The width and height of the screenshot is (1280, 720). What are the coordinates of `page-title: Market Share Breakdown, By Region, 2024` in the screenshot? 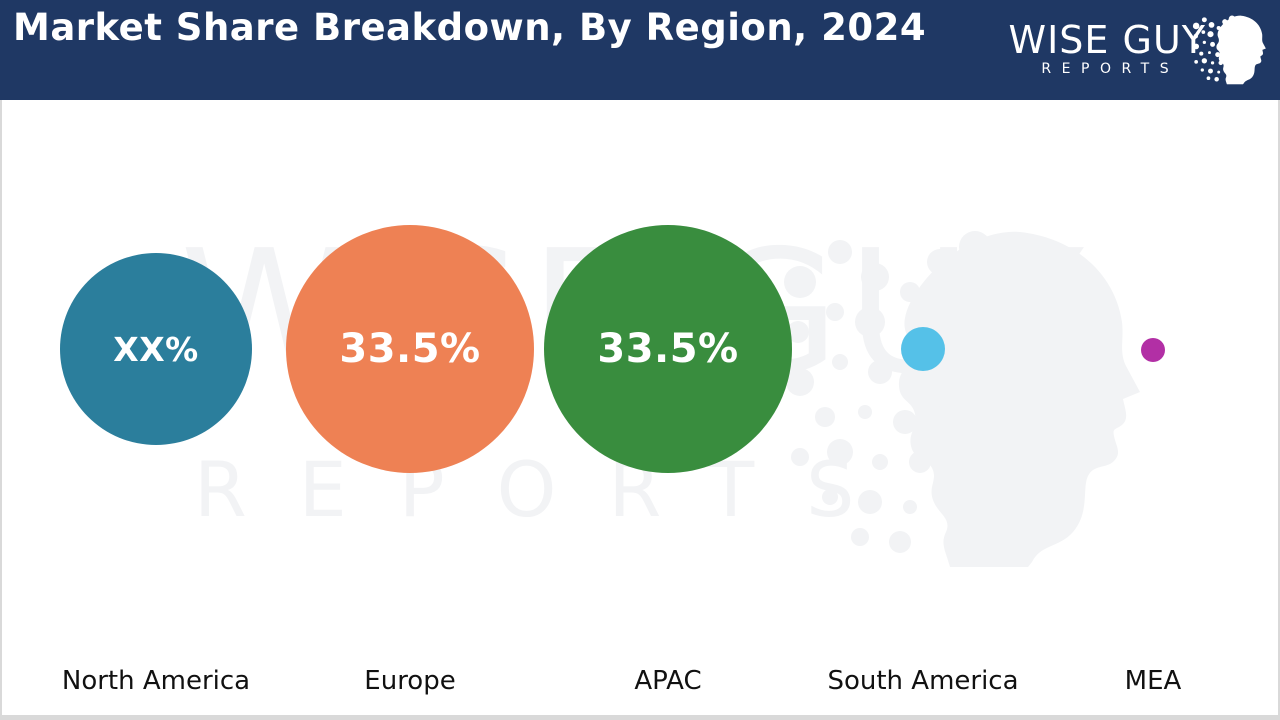 It's located at (470, 27).